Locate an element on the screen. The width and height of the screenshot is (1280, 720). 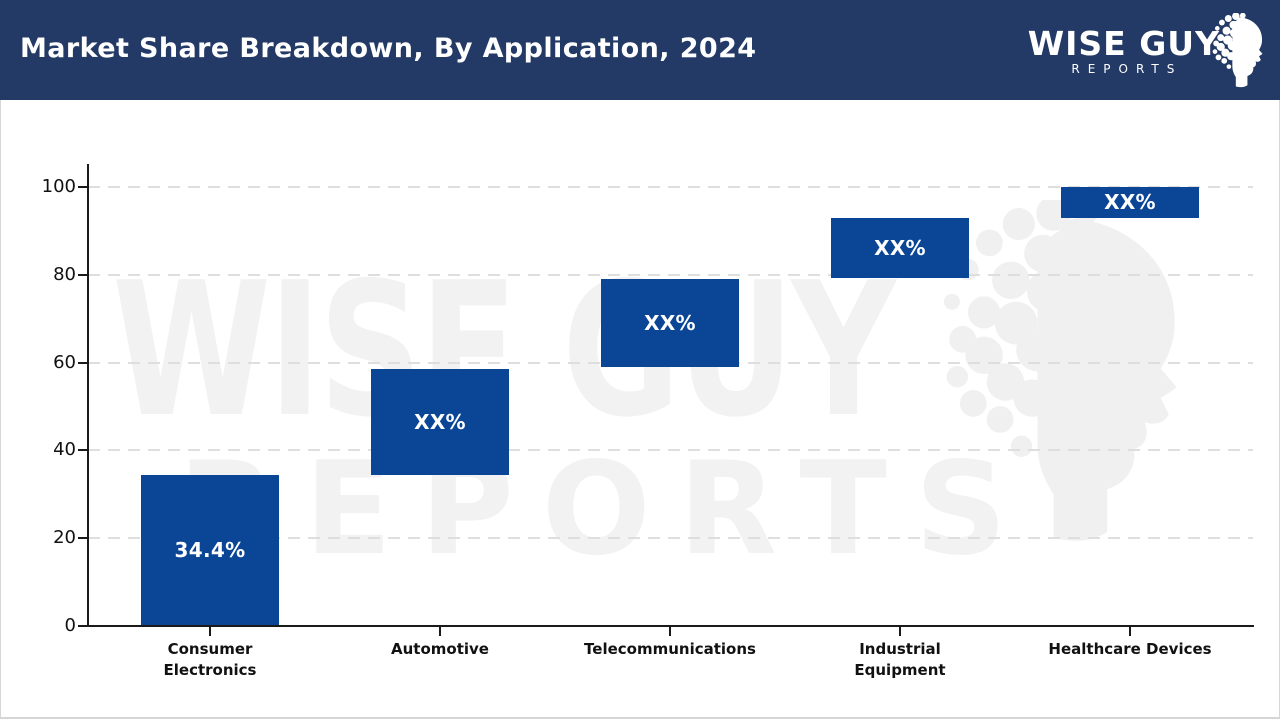
logo-text: WISE GUY REPORTS is located at coordinates (1124, 51).